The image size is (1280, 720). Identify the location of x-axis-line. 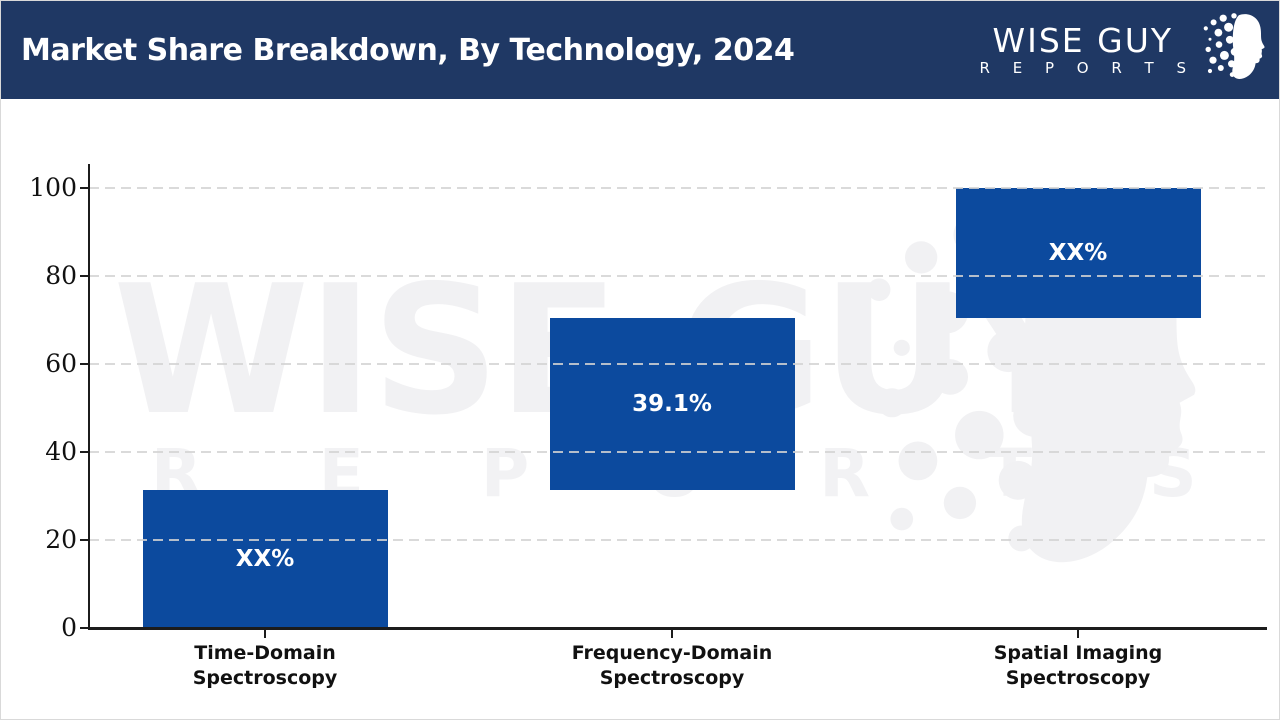
(677, 628).